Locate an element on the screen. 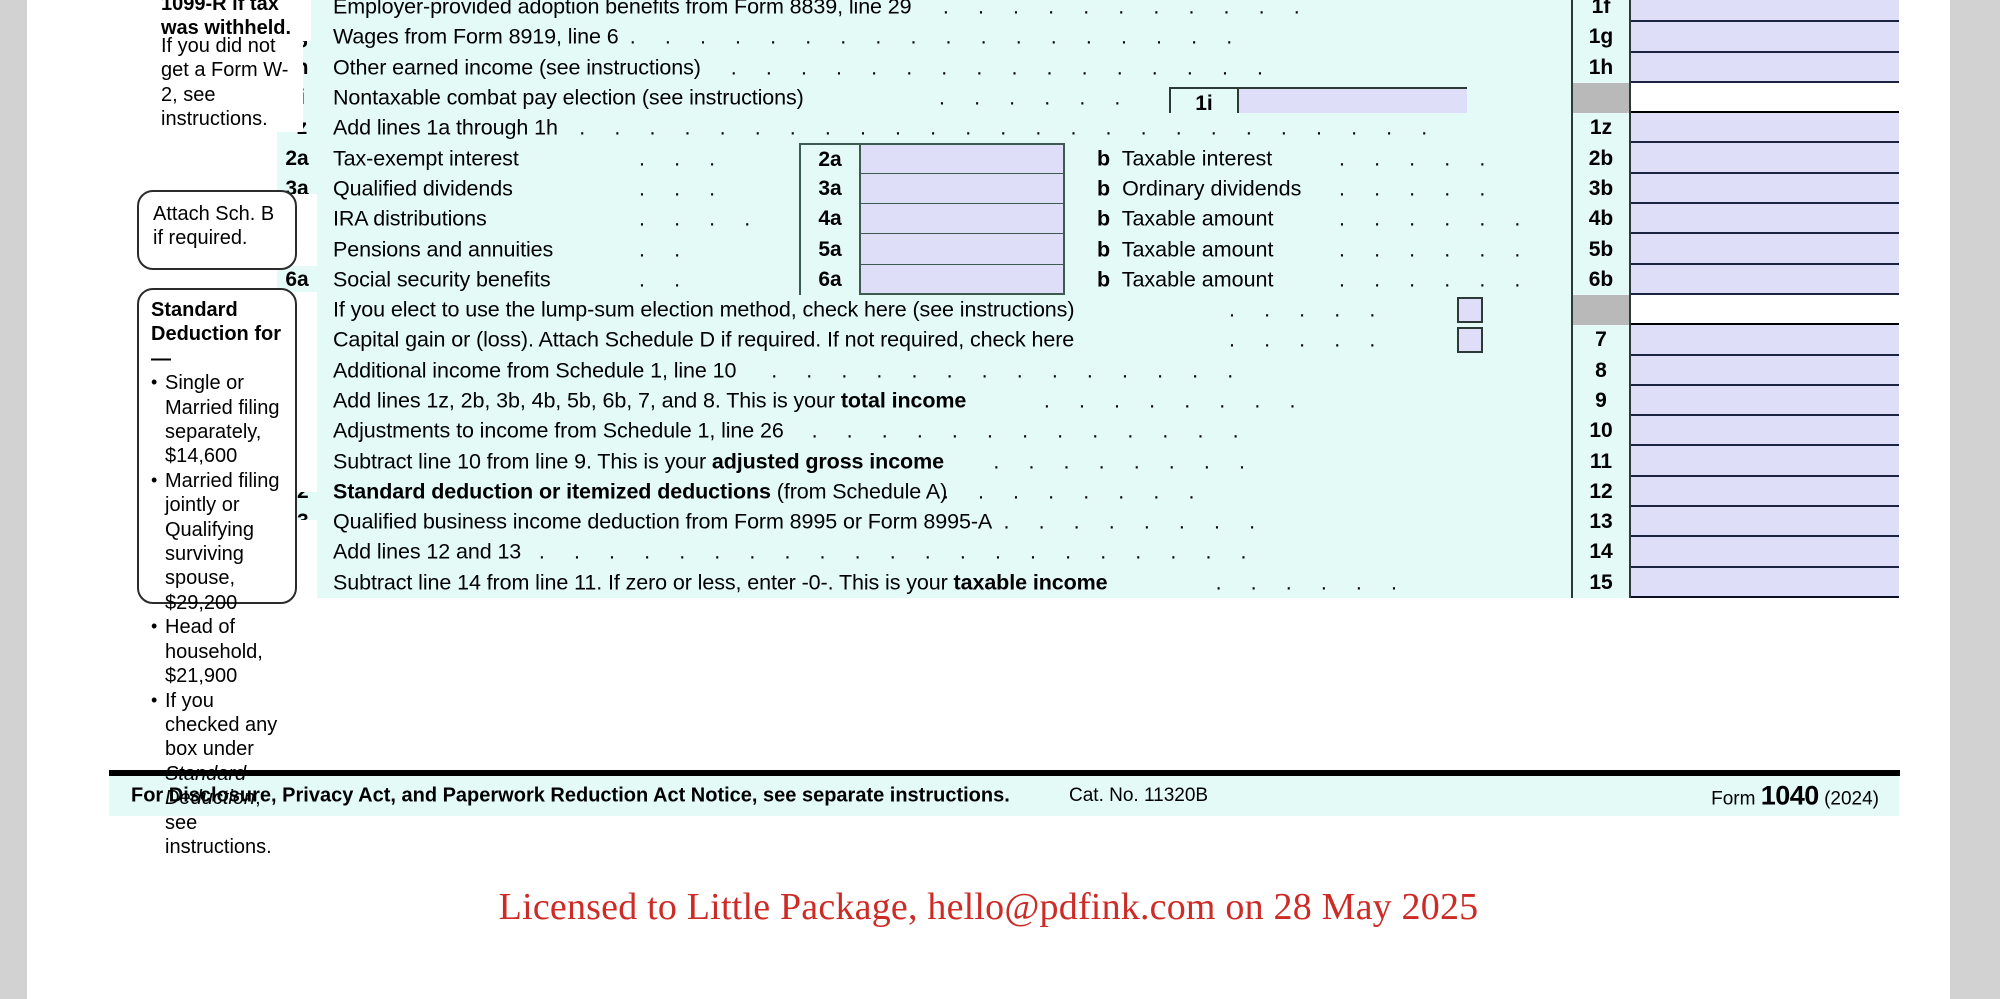  row-label-1h: Other earned income (see instructions) is located at coordinates (517, 67).